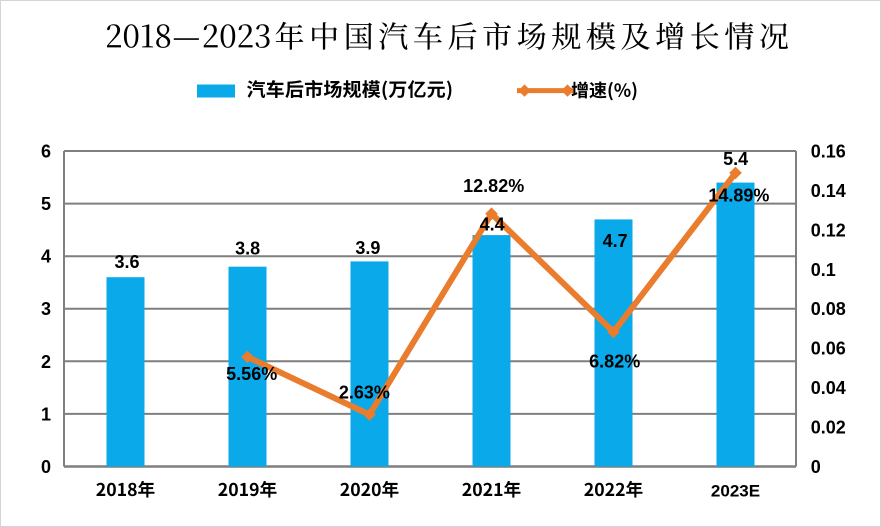 The width and height of the screenshot is (881, 527). What do you see at coordinates (251, 374) in the screenshot?
I see `svg-text: 5.56%` at bounding box center [251, 374].